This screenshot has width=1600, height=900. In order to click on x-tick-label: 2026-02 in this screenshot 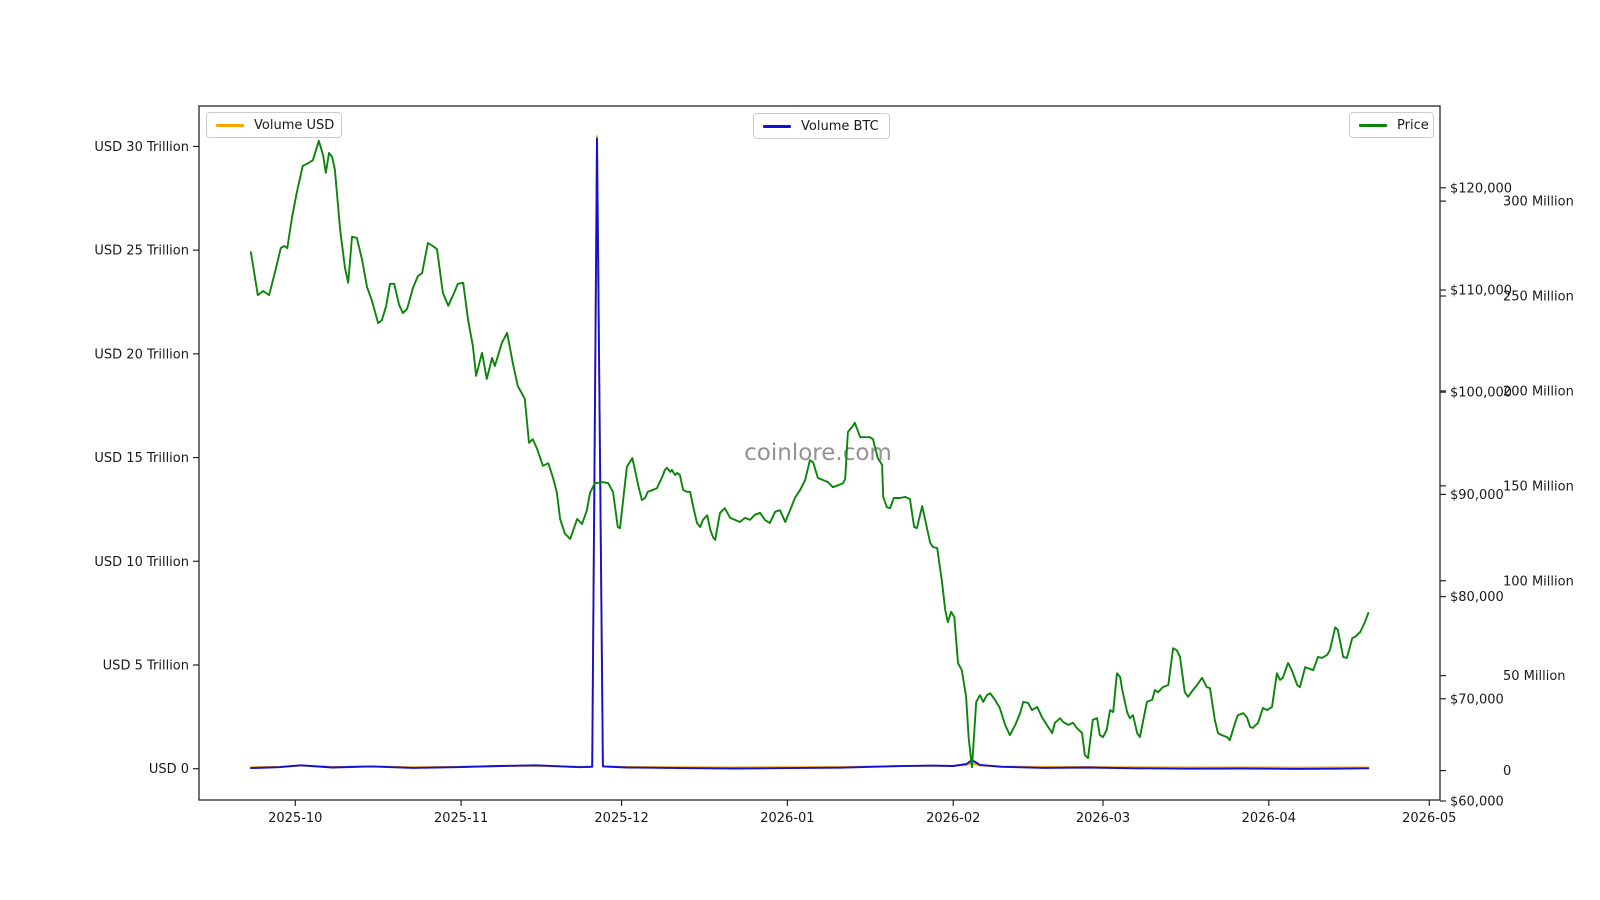, I will do `click(953, 818)`.